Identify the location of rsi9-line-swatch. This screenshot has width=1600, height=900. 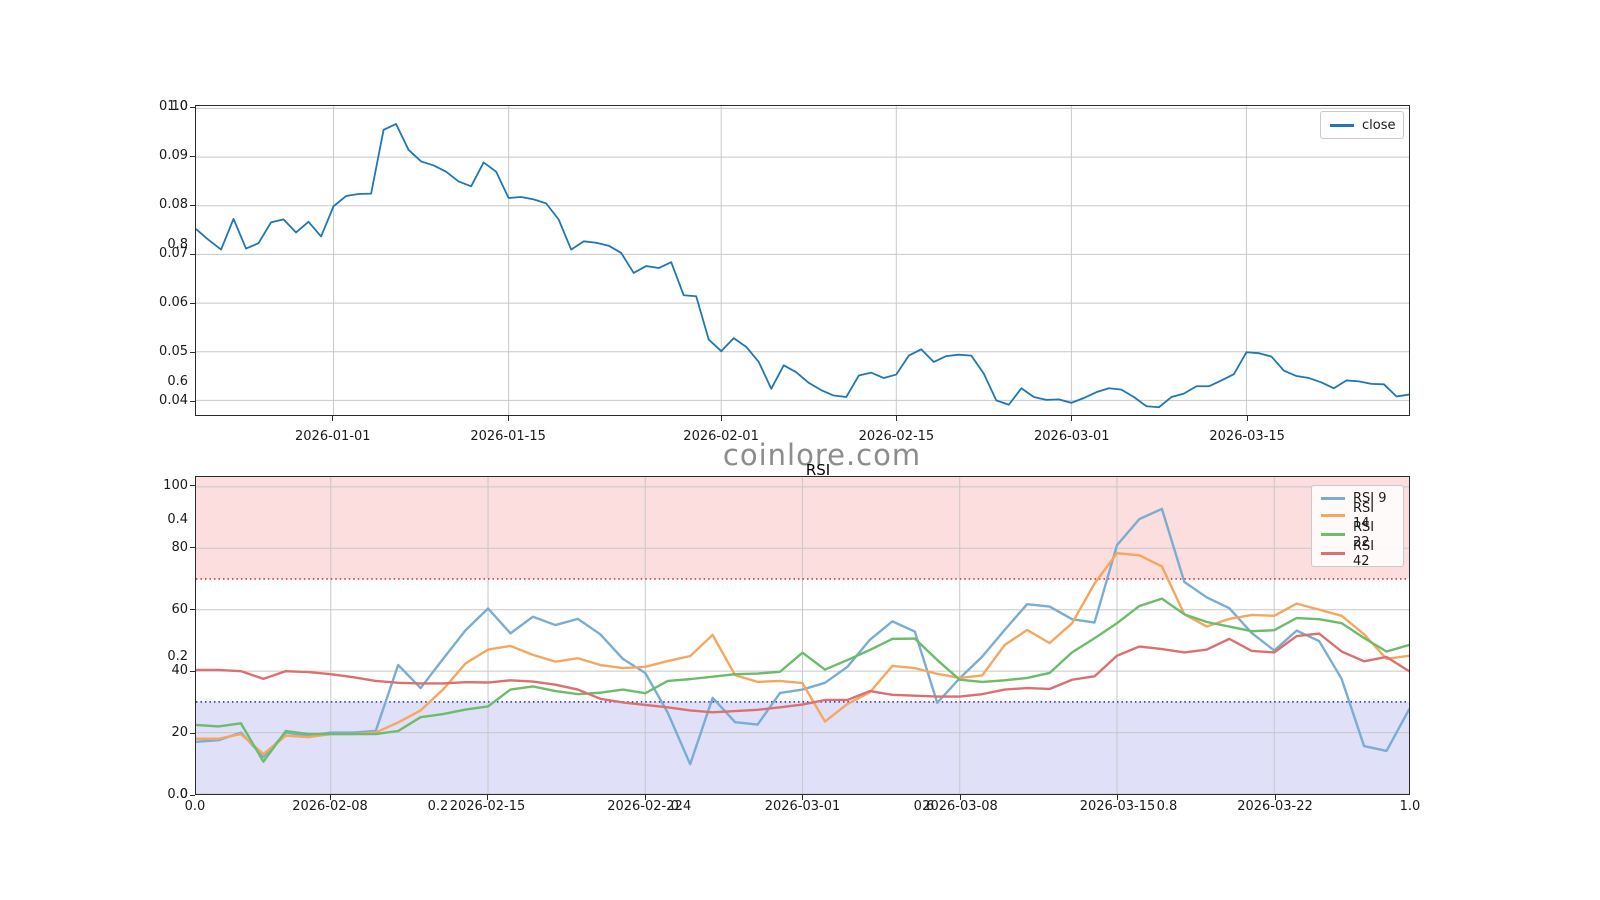
(1333, 498).